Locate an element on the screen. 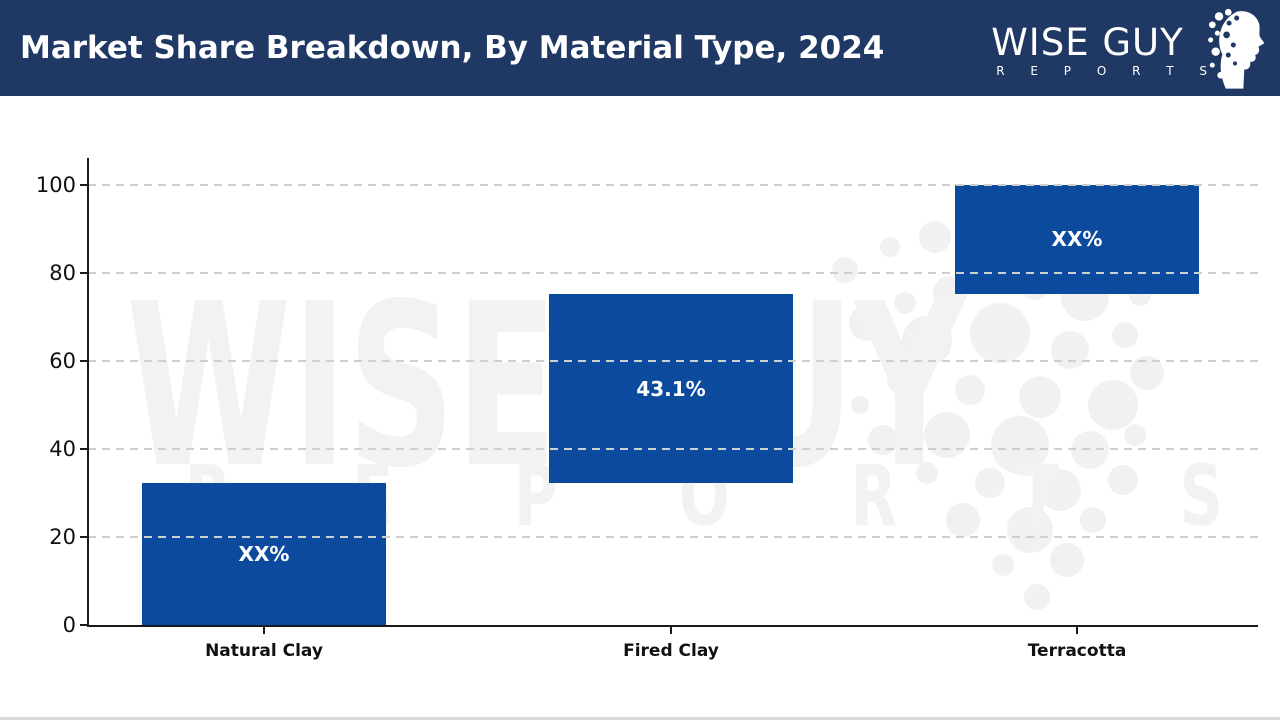  x-category-label-0: Natural Clay is located at coordinates (264, 651).